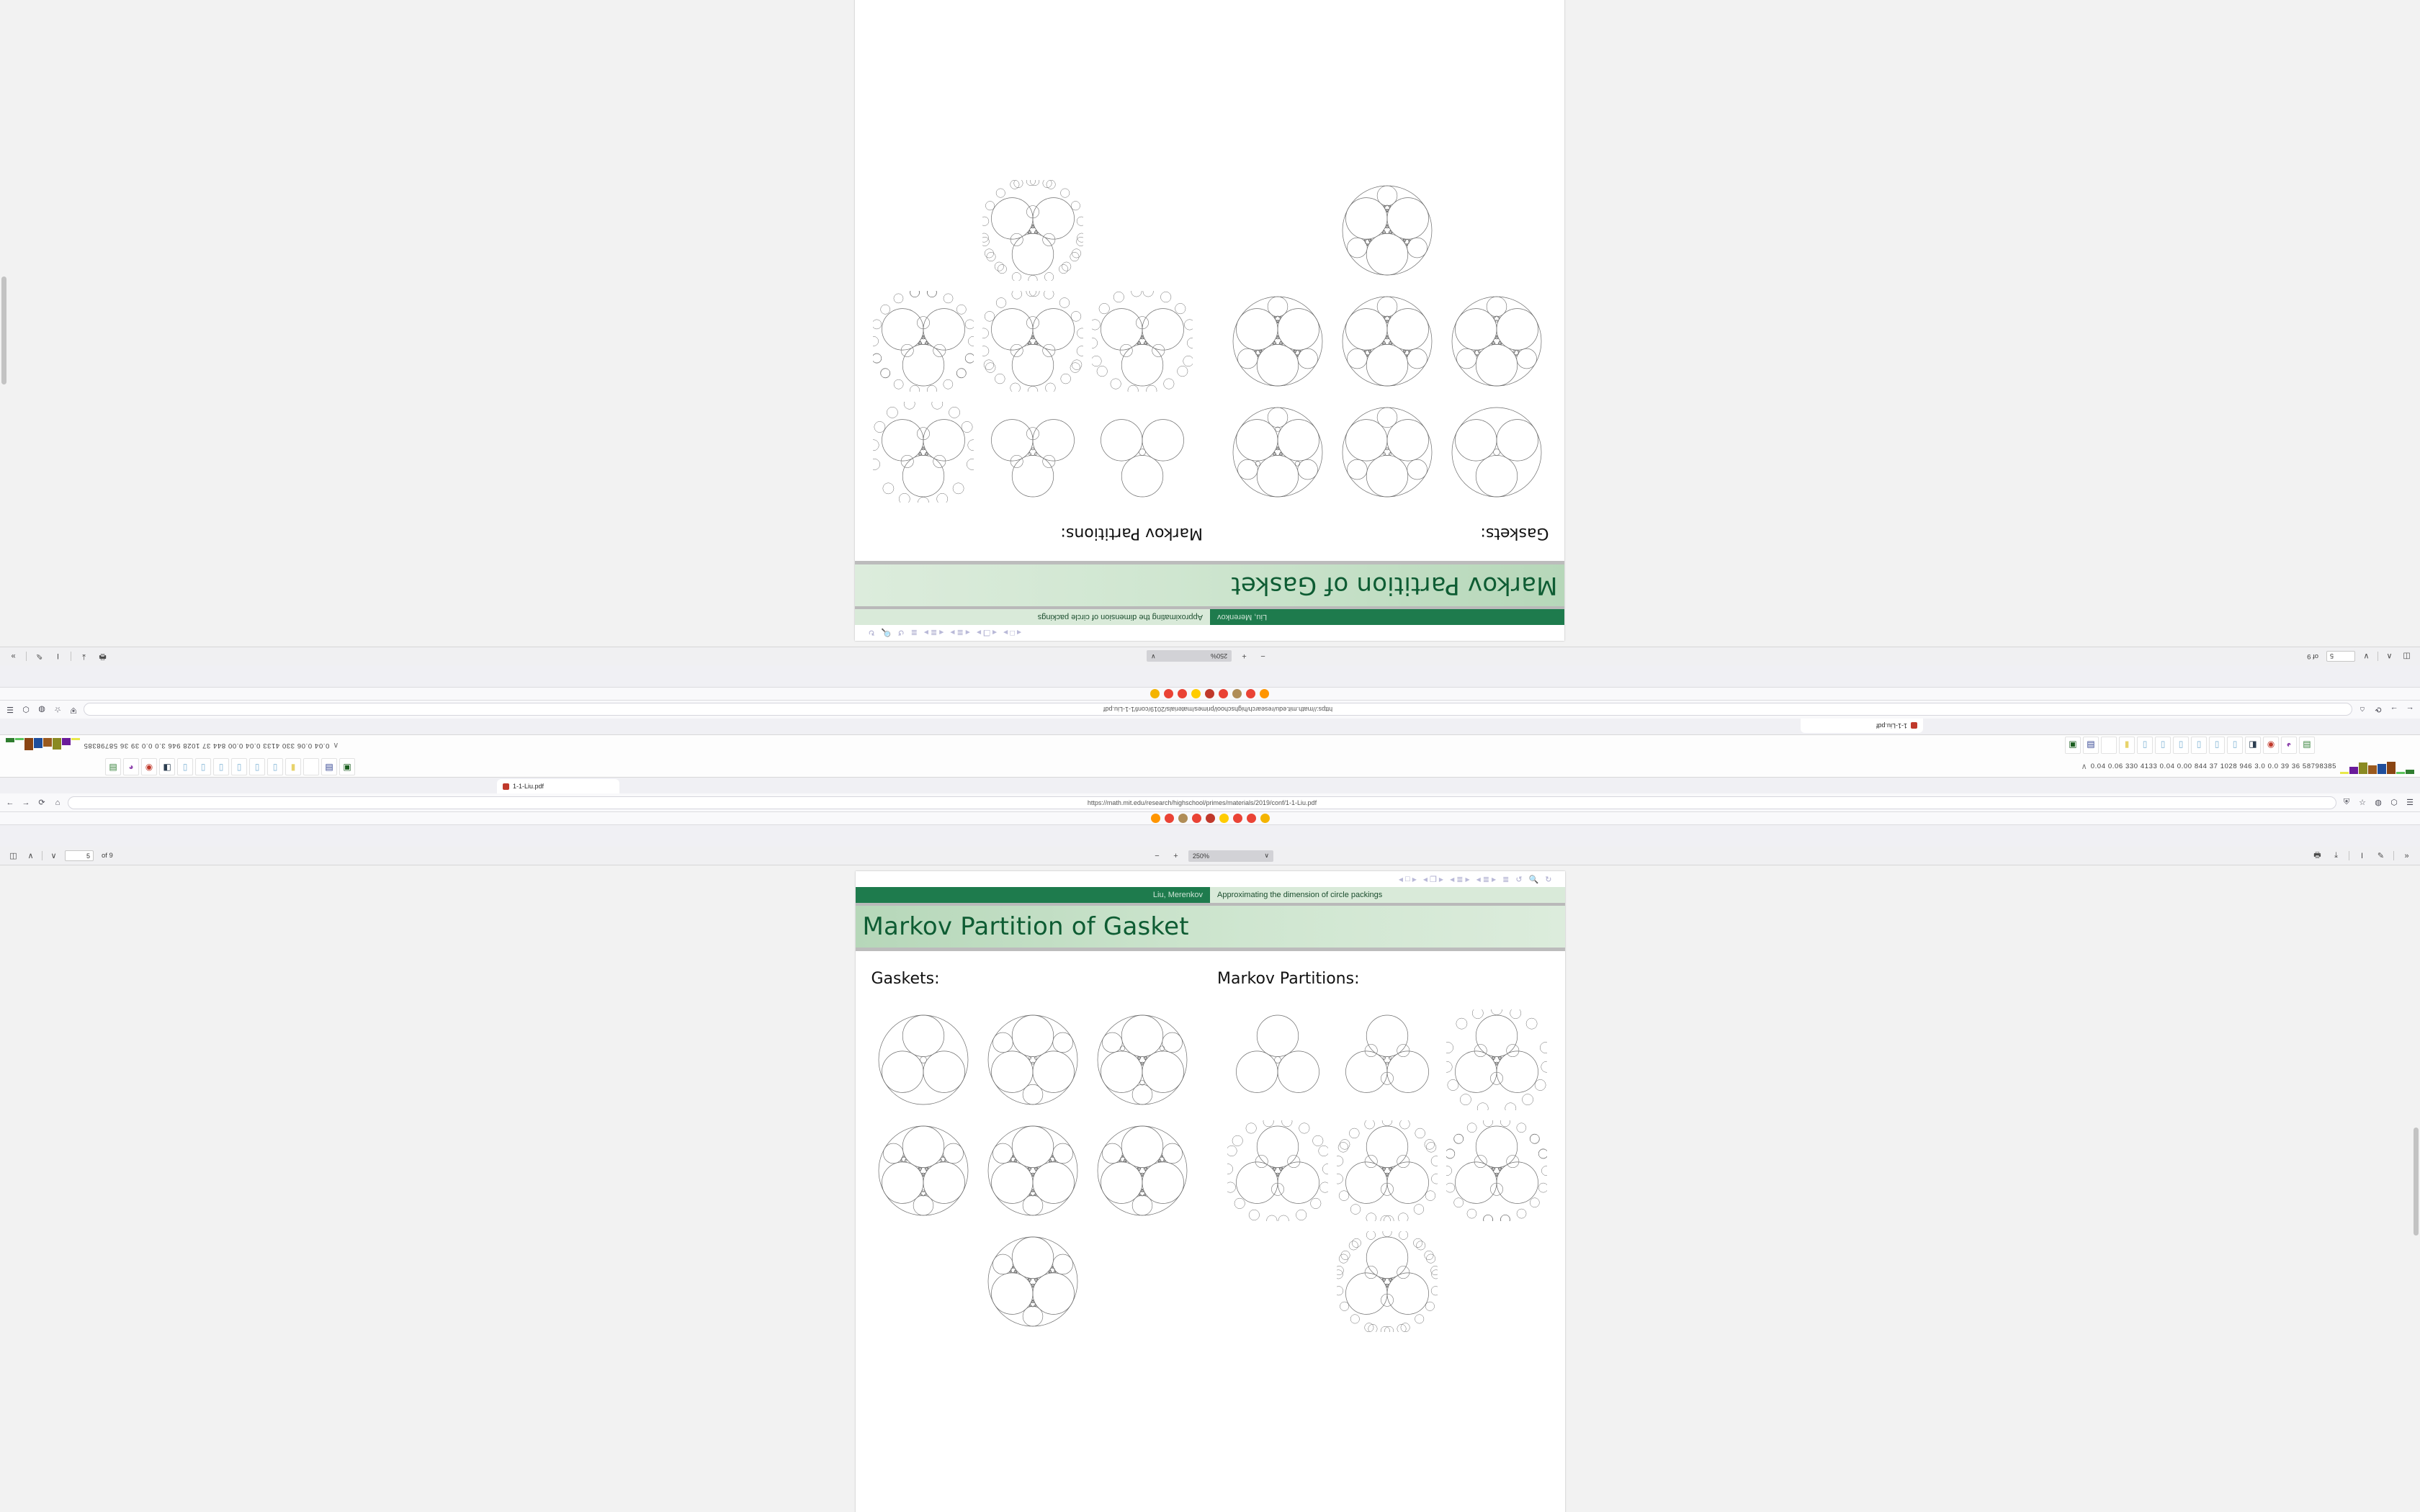 This screenshot has height=1512, width=2420. What do you see at coordinates (58, 656) in the screenshot?
I see `text-select-icon: I` at bounding box center [58, 656].